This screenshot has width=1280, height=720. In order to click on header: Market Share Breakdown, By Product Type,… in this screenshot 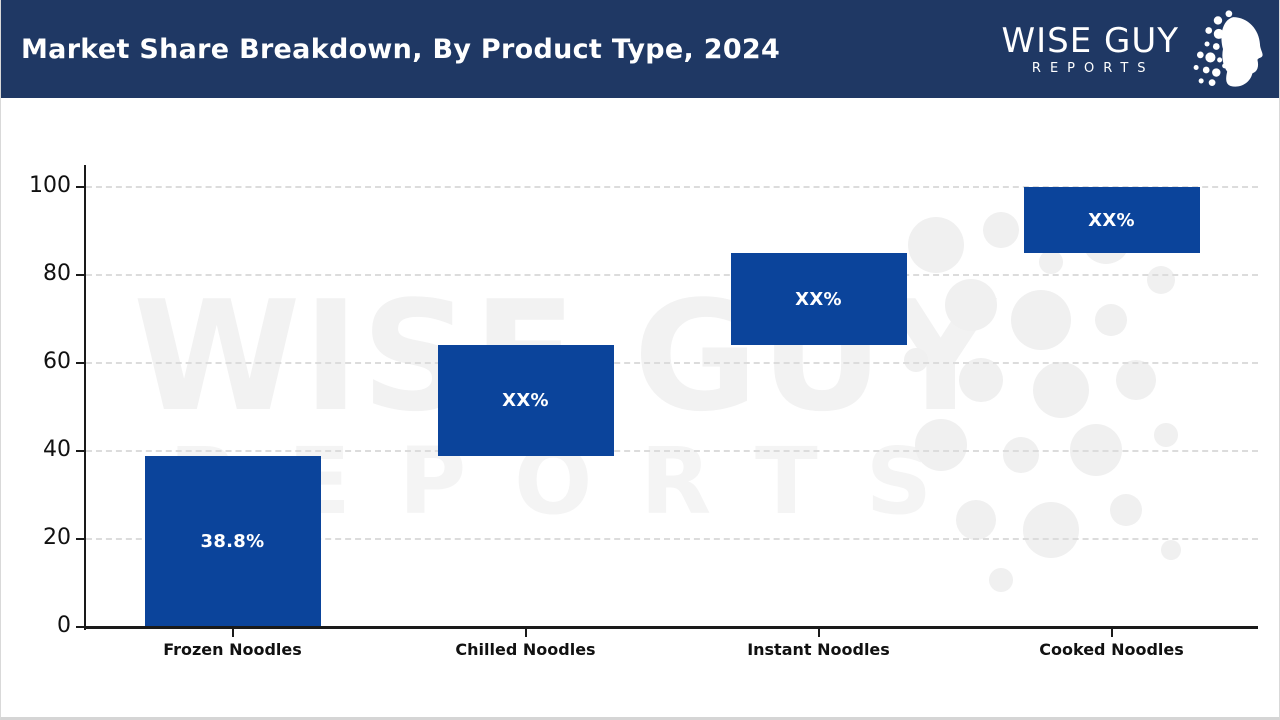, I will do `click(640, 49)`.